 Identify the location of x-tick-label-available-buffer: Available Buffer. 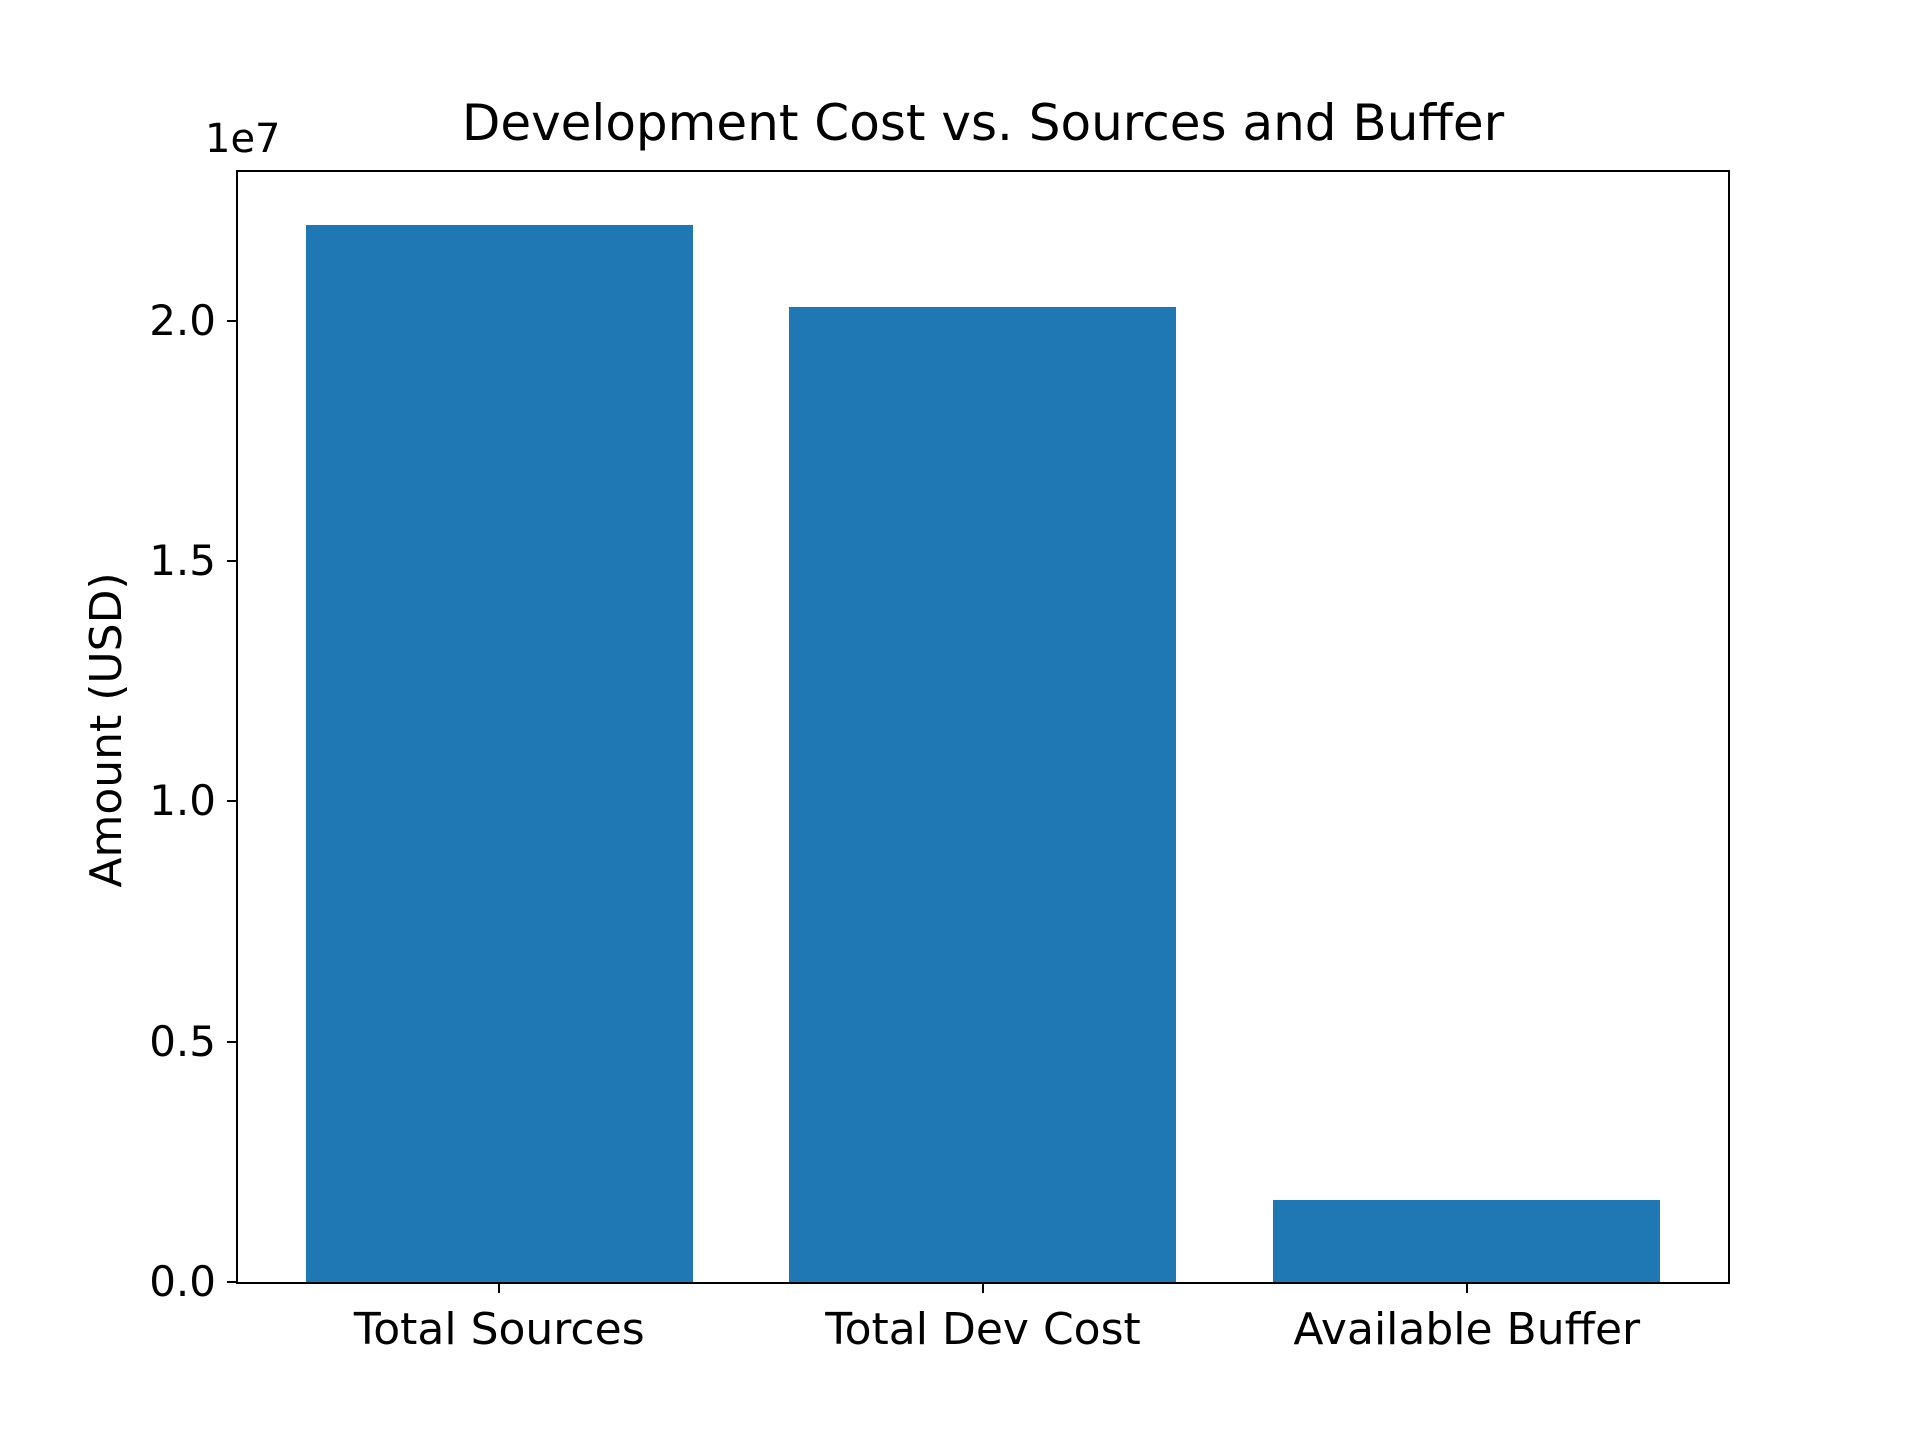
(1467, 1329).